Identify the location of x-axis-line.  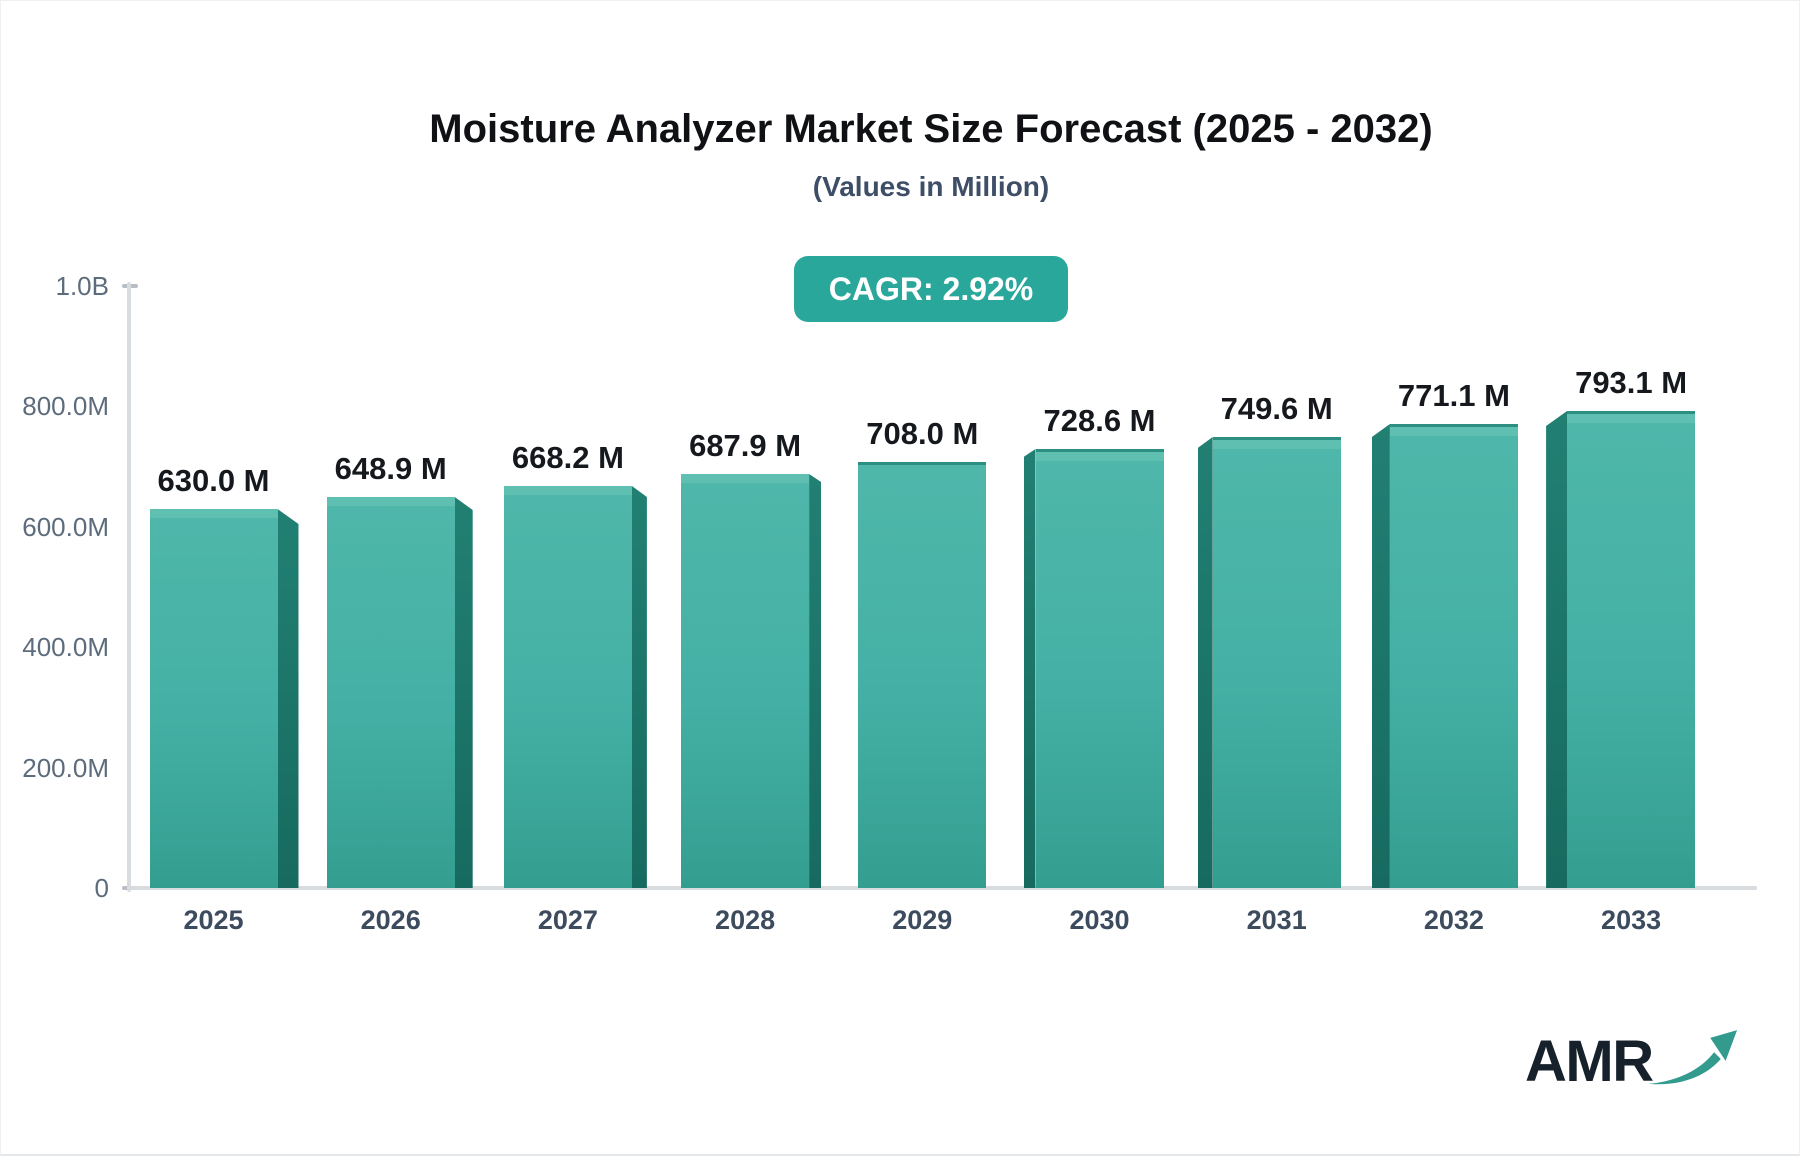
(942, 888).